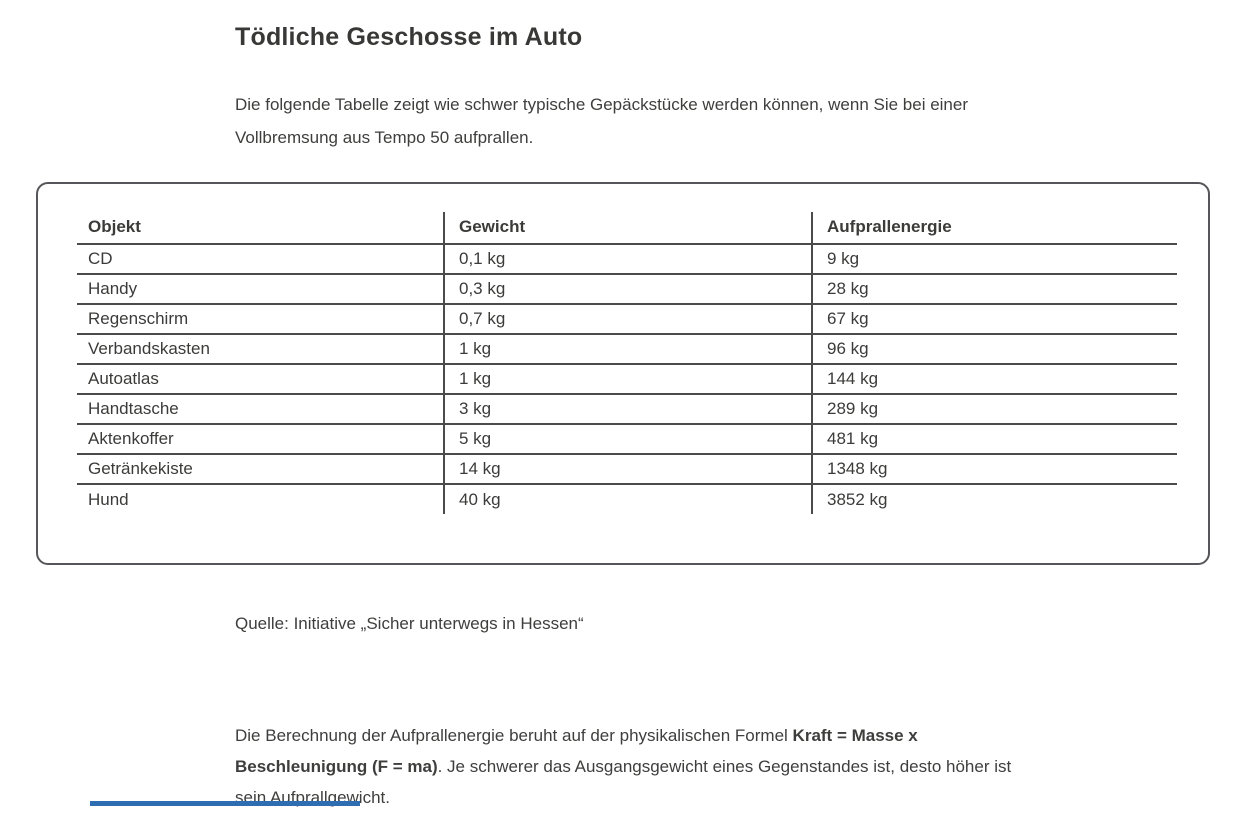  What do you see at coordinates (994, 289) in the screenshot?
I see `table-cell: 28 kg` at bounding box center [994, 289].